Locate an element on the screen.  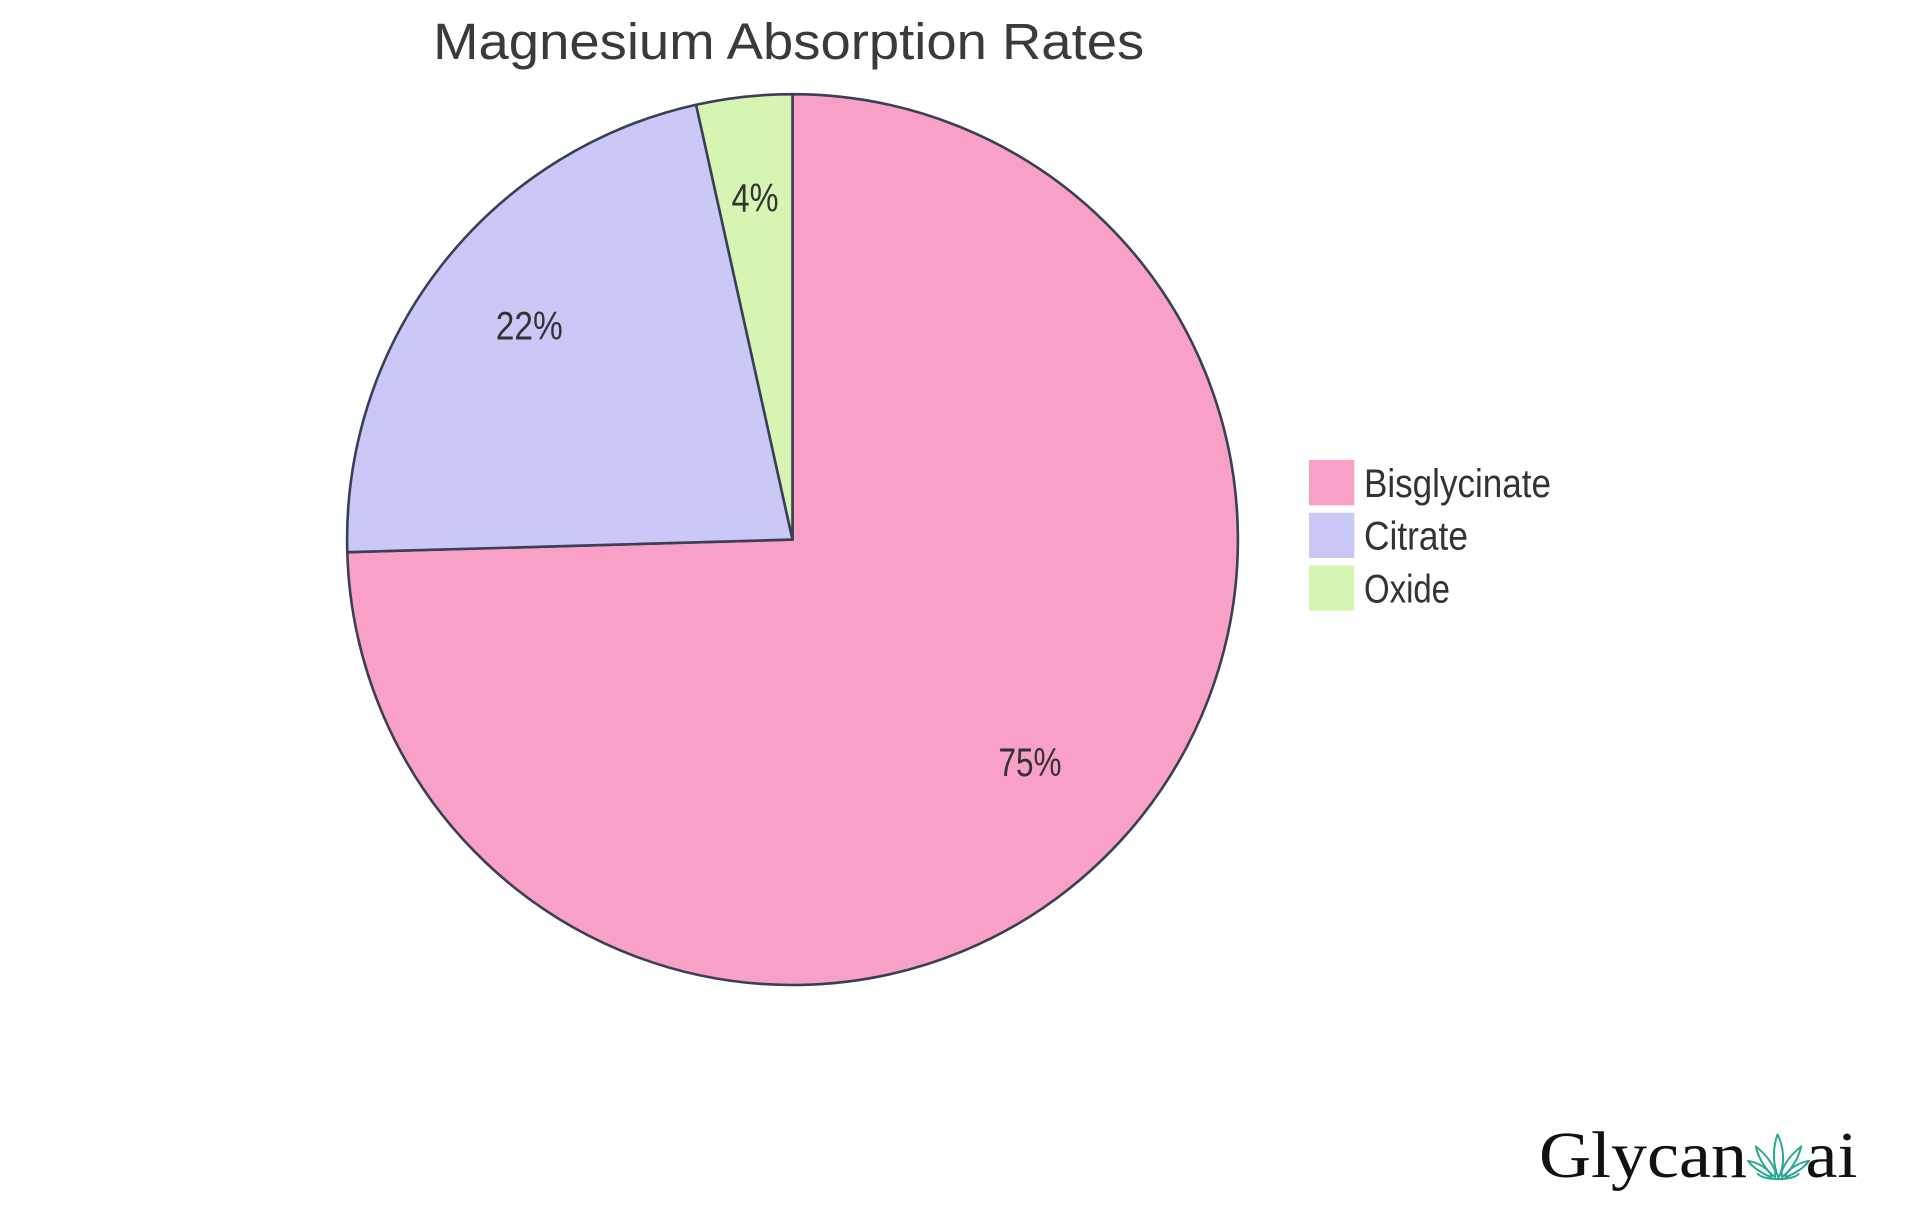
svg-text: Magnesium Absorption Rates is located at coordinates (788, 41).